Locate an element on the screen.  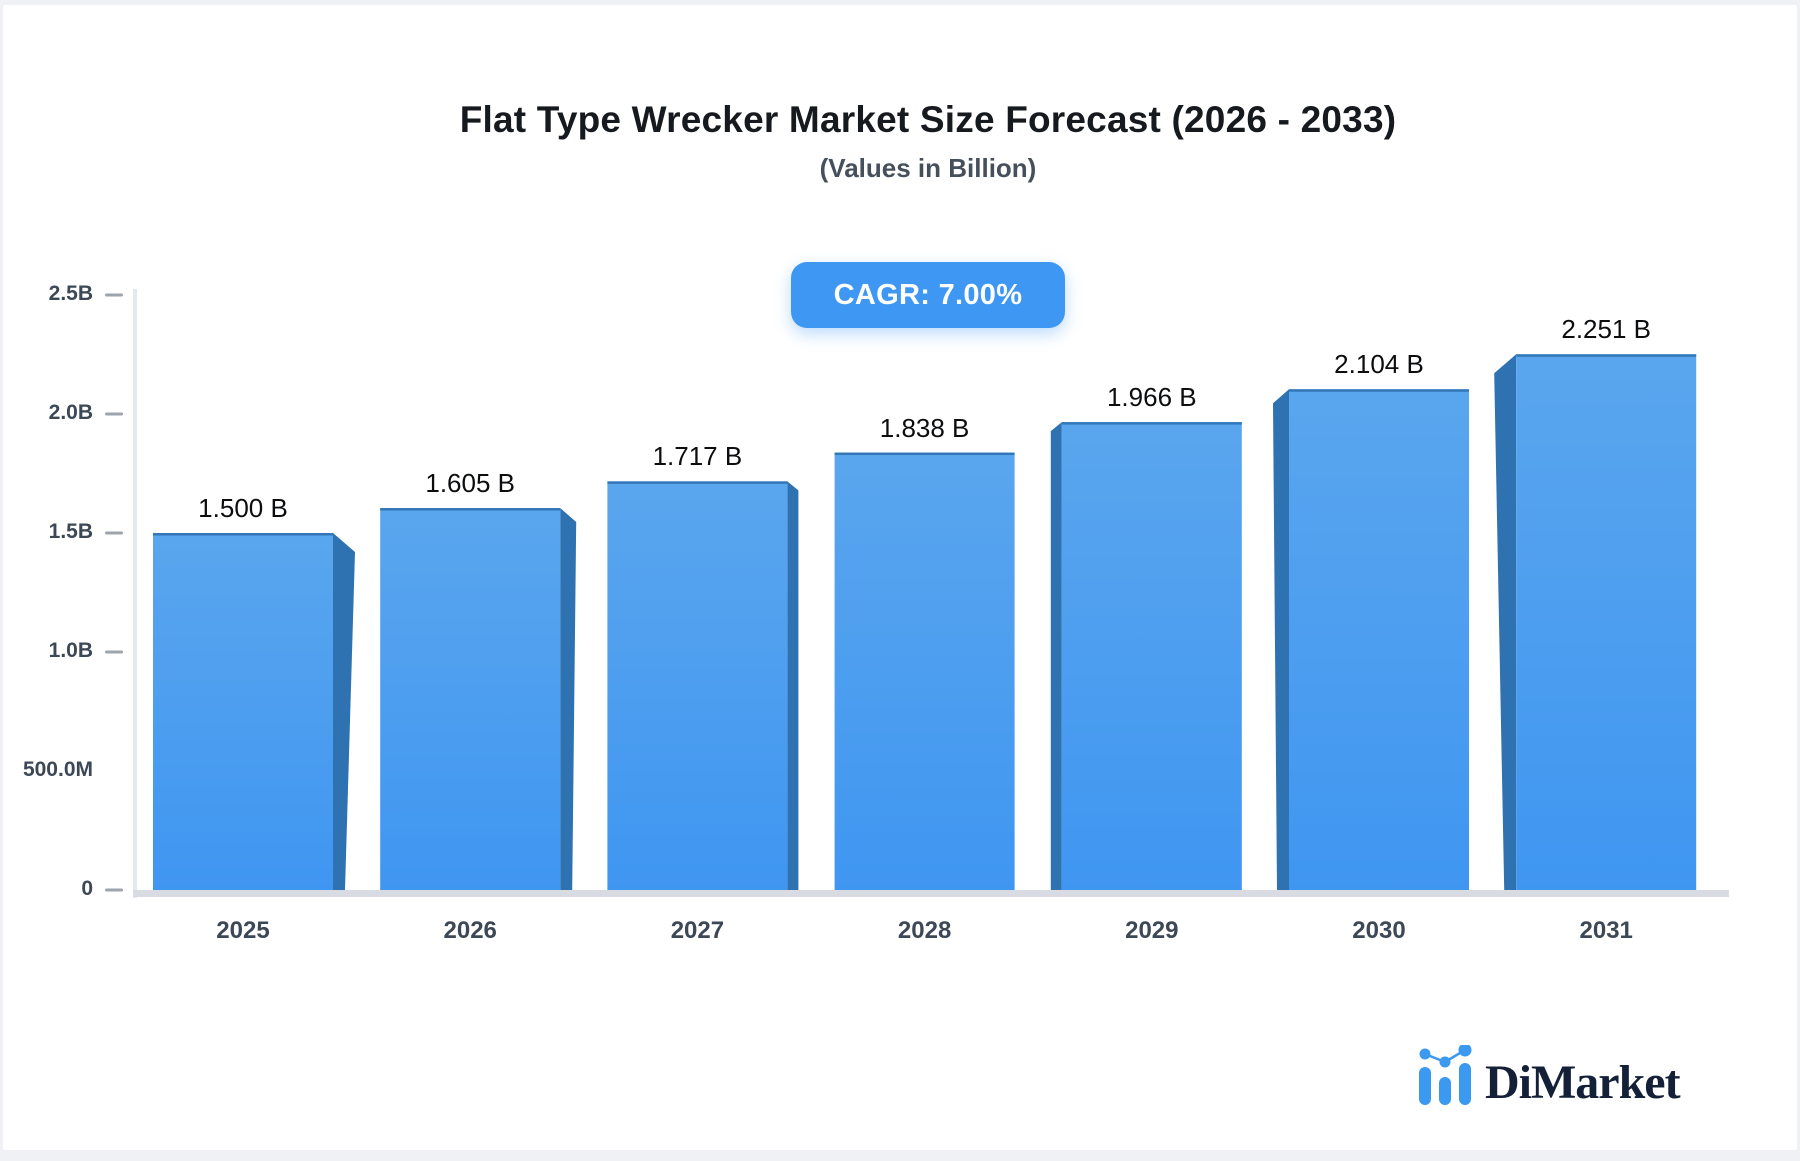
bar-top-edge-2026 is located at coordinates (470, 509).